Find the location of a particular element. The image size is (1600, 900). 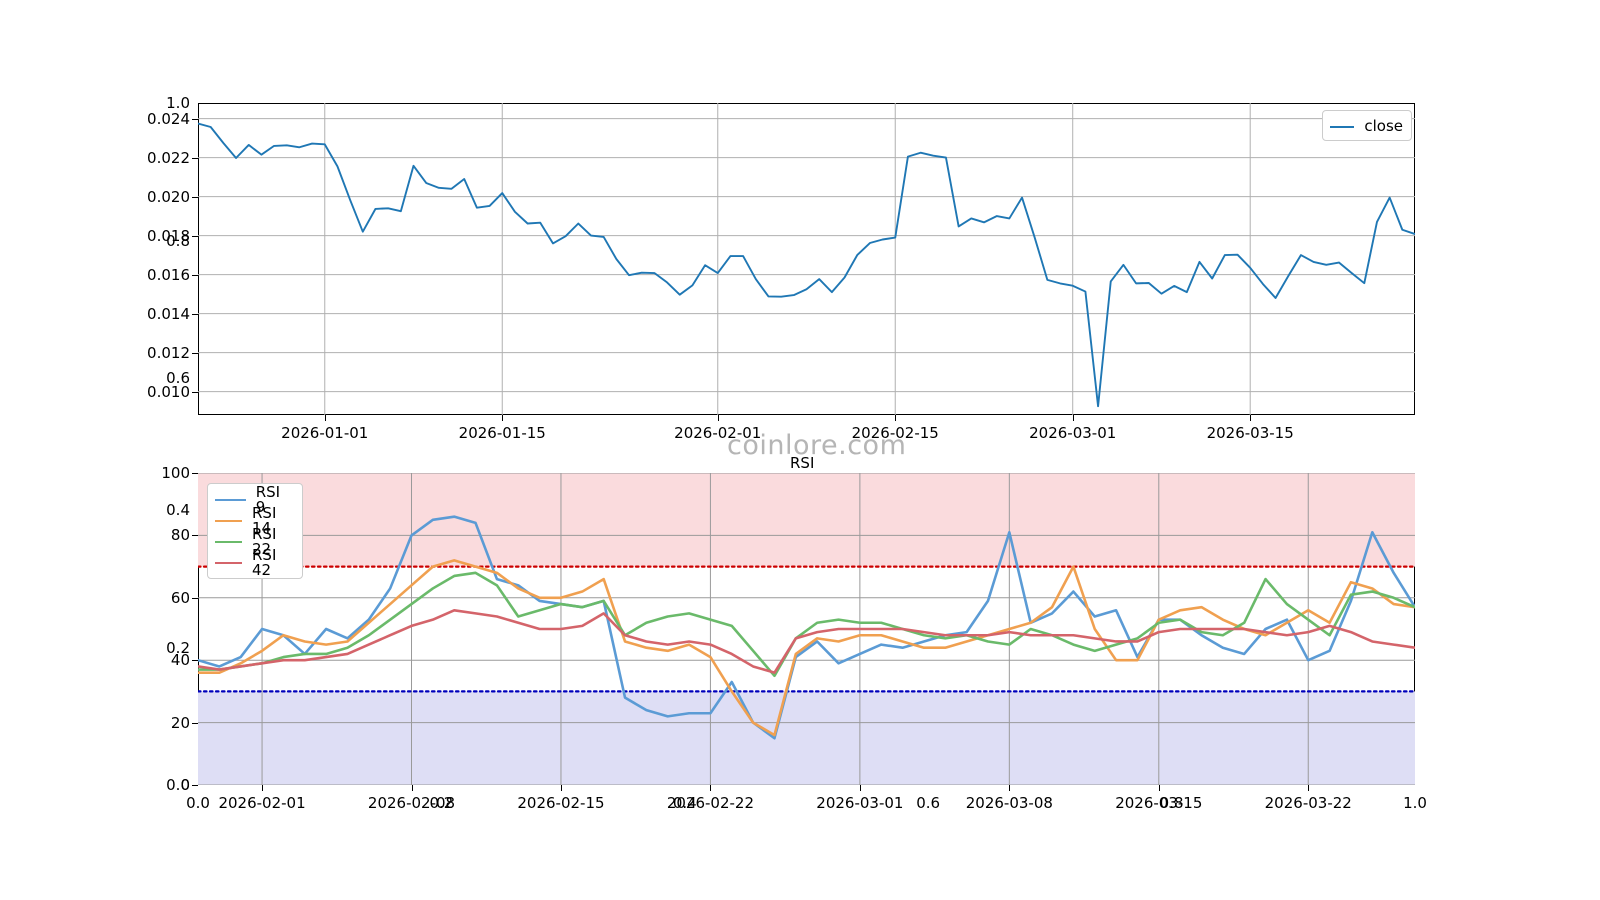

rsi-x-tick-label-phantom: 0.4 is located at coordinates (684, 803).